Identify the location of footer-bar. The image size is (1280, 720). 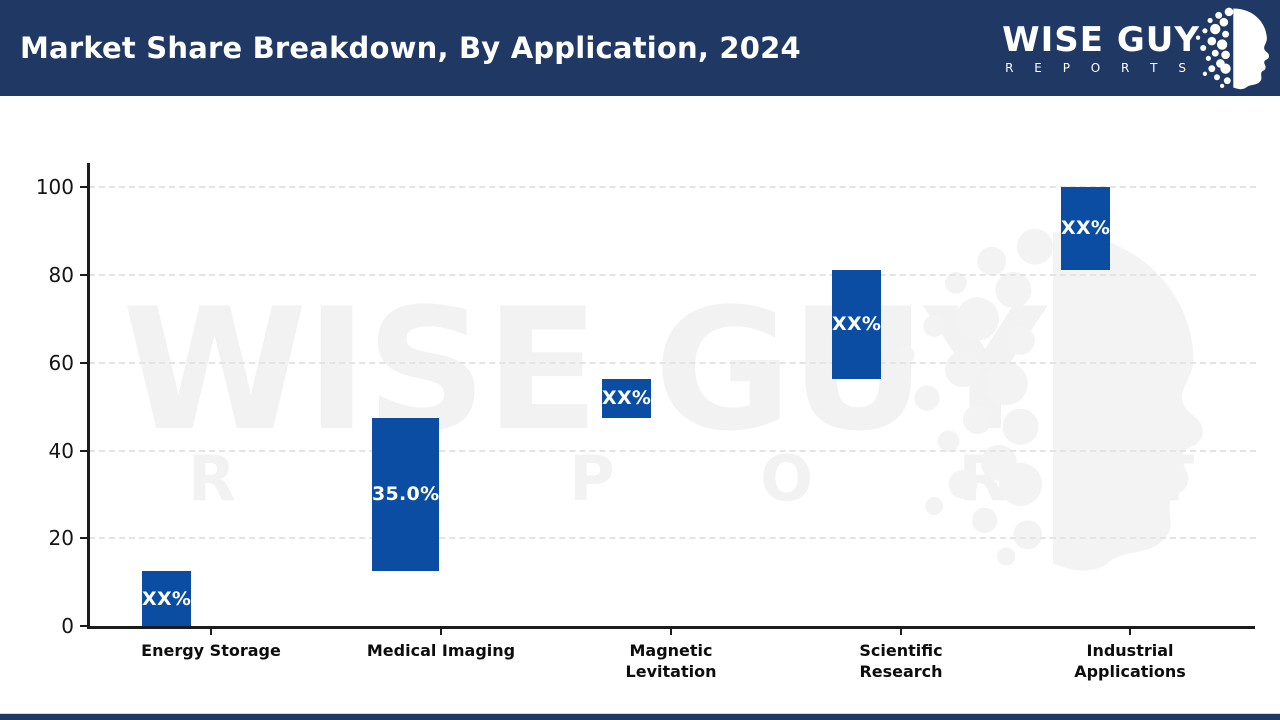
(640, 716).